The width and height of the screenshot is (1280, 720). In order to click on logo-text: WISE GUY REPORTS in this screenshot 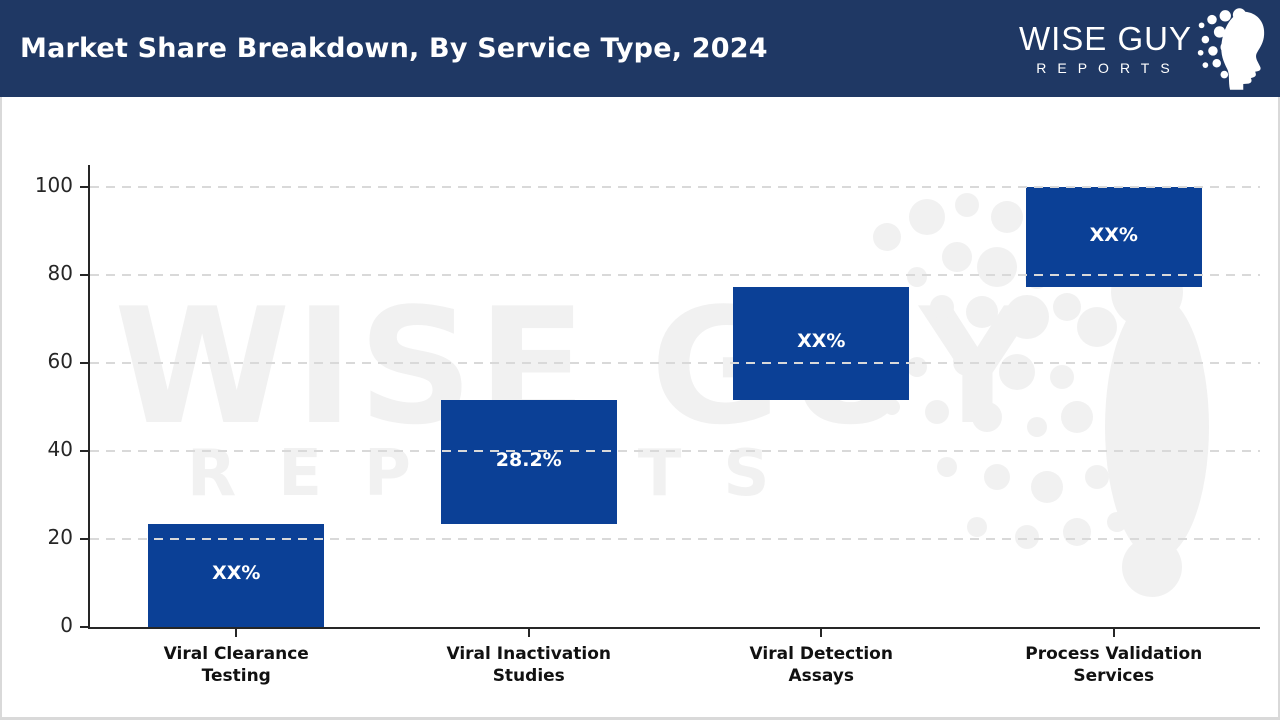, I will do `click(1105, 49)`.